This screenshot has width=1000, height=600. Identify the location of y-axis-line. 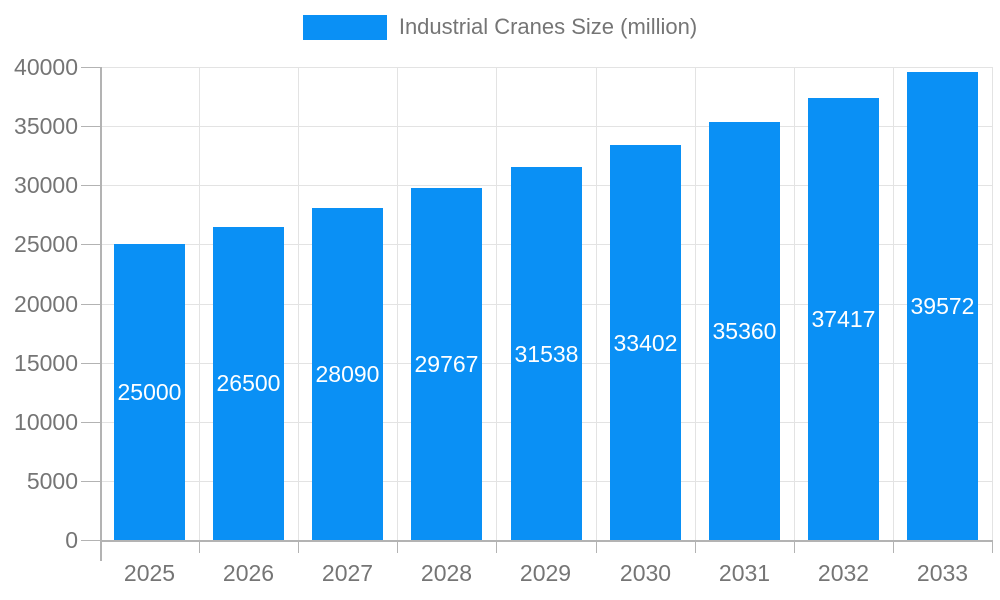
(101, 314).